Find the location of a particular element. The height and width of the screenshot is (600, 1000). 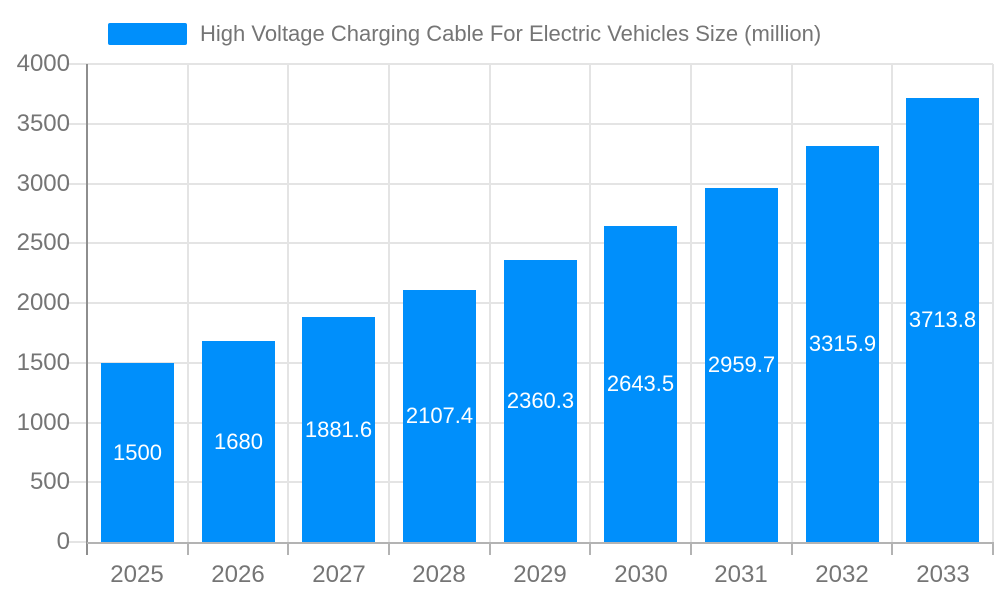

bar-2028 is located at coordinates (439, 416).